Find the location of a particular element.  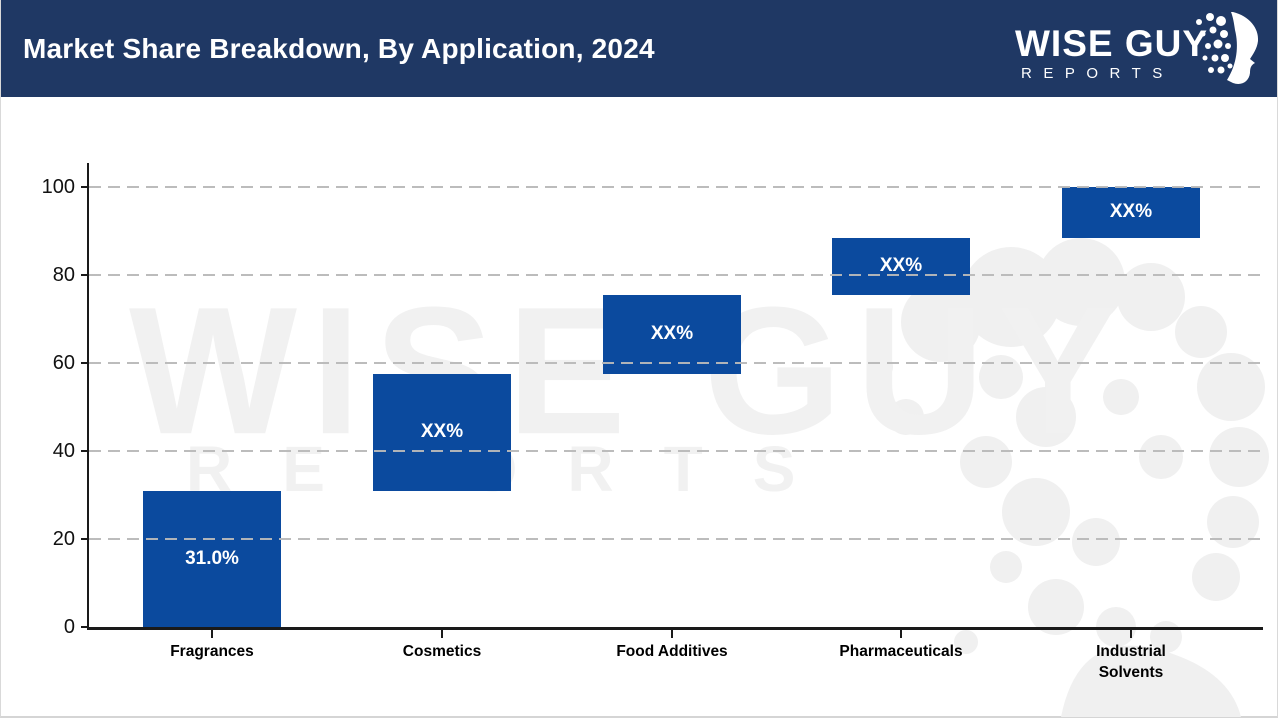

x-category-label-food-additives: Food Additives is located at coordinates (672, 651).